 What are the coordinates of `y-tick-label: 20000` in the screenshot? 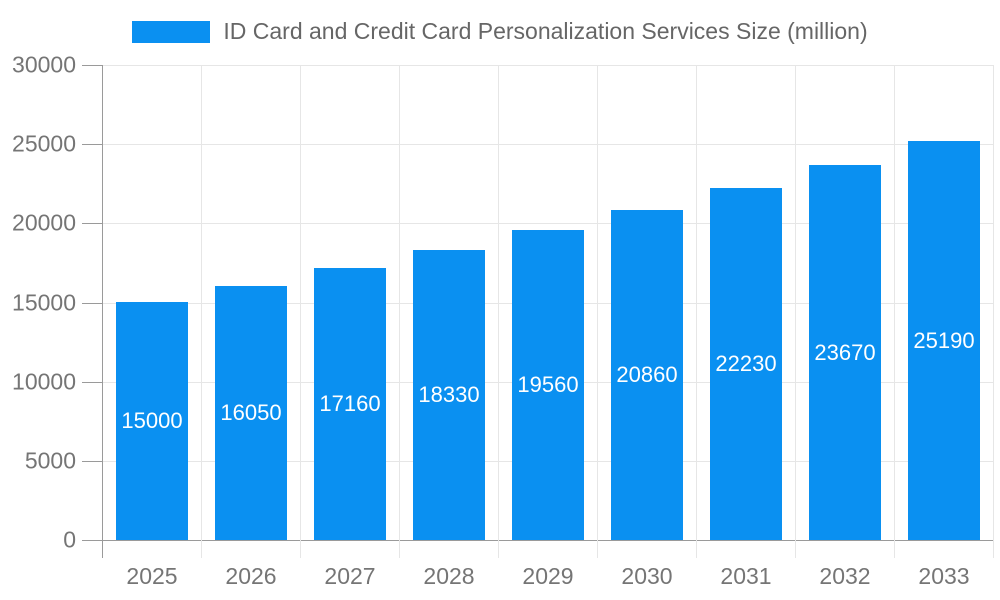 It's located at (44, 222).